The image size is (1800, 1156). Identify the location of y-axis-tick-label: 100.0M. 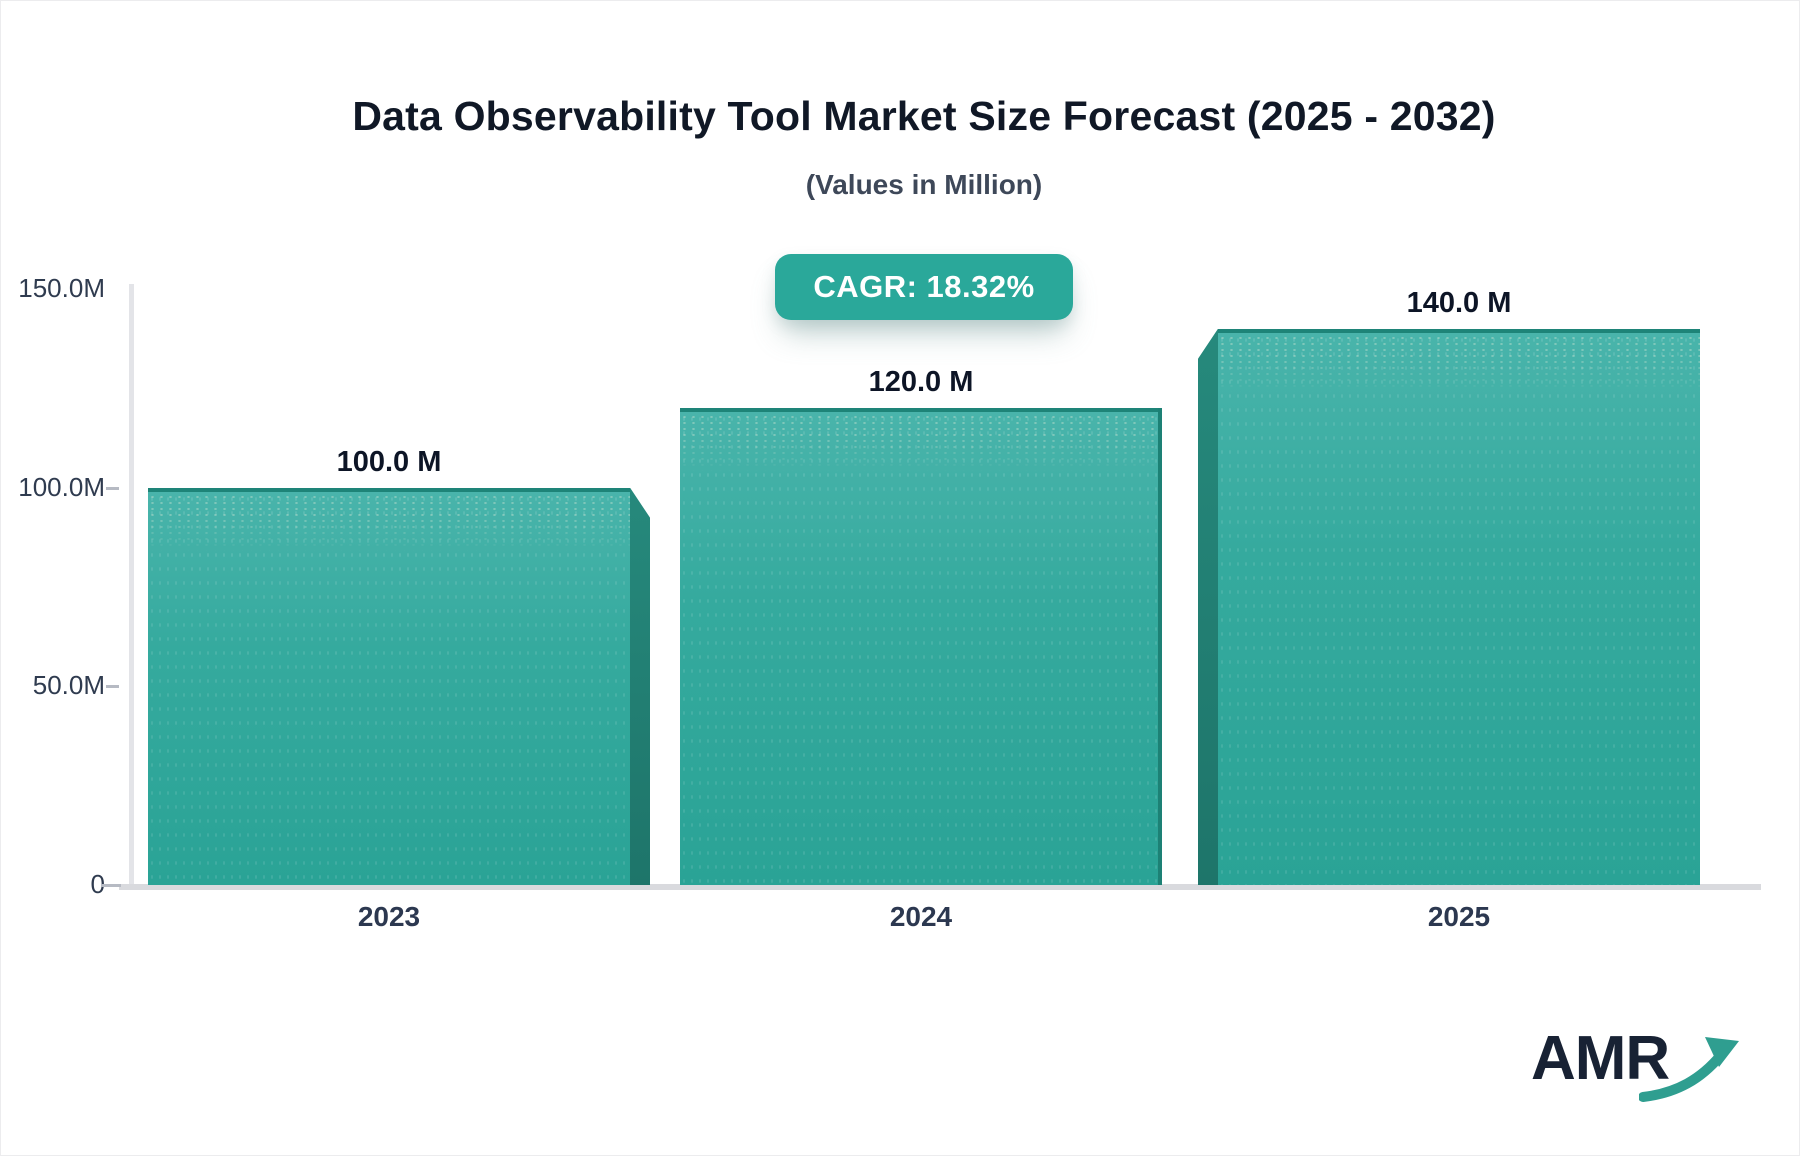
(61, 486).